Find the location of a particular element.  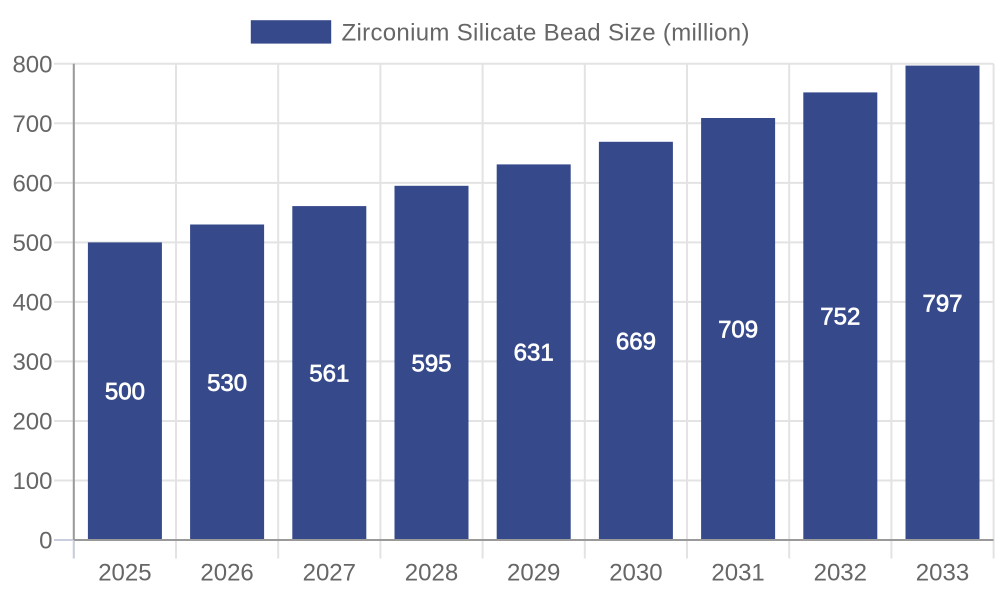

svg-text: 200 is located at coordinates (32, 422).